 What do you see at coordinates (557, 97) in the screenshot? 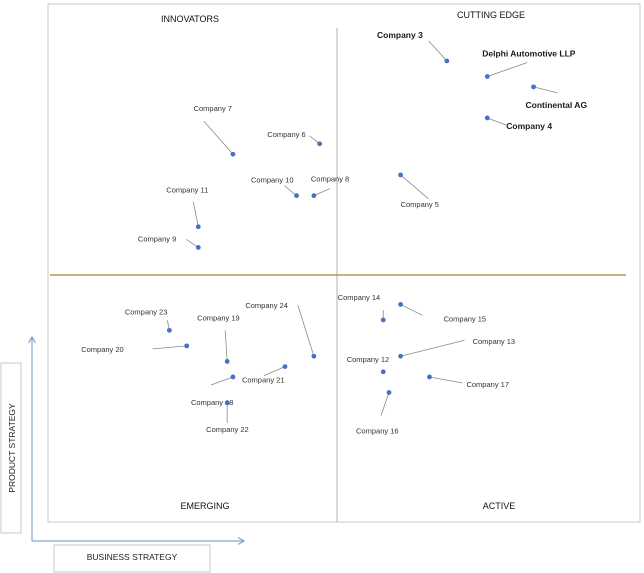
I see `point-group-continental-ag: Continental AG` at bounding box center [557, 97].